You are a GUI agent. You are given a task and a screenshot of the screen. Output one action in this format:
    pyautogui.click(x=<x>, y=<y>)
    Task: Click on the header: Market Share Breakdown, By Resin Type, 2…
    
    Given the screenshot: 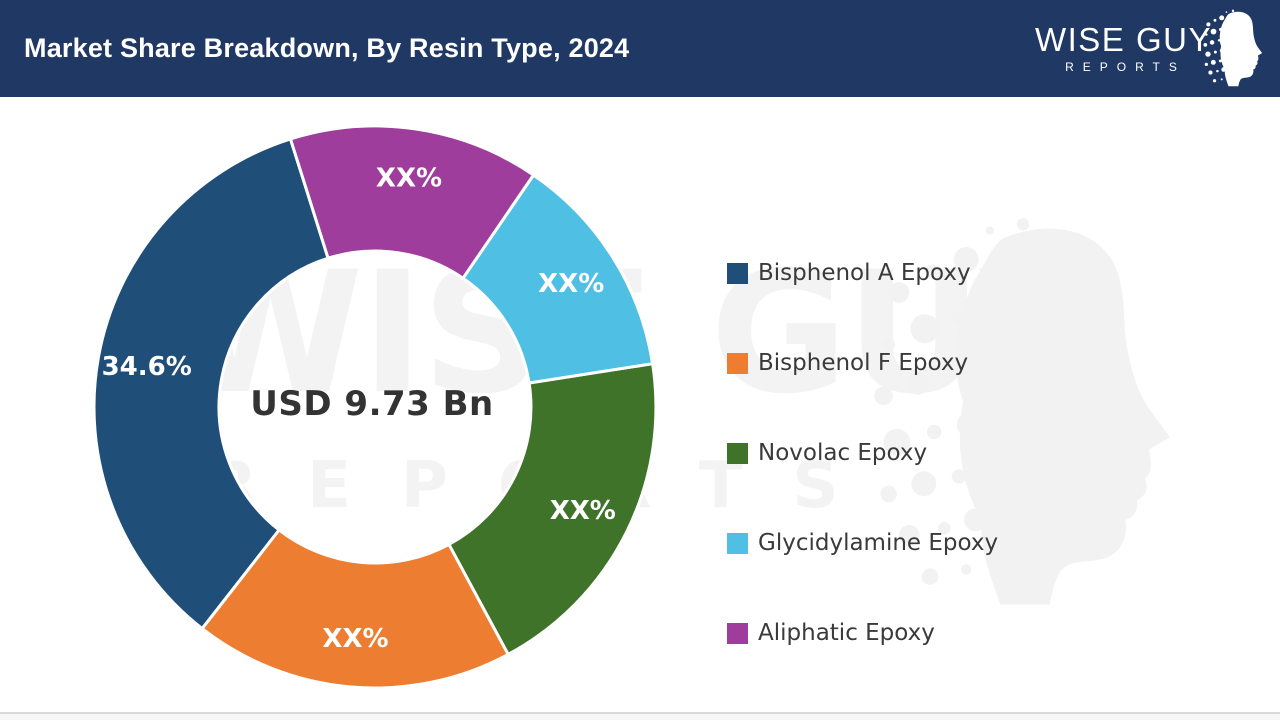 What is the action you would take?
    pyautogui.click(x=640, y=48)
    